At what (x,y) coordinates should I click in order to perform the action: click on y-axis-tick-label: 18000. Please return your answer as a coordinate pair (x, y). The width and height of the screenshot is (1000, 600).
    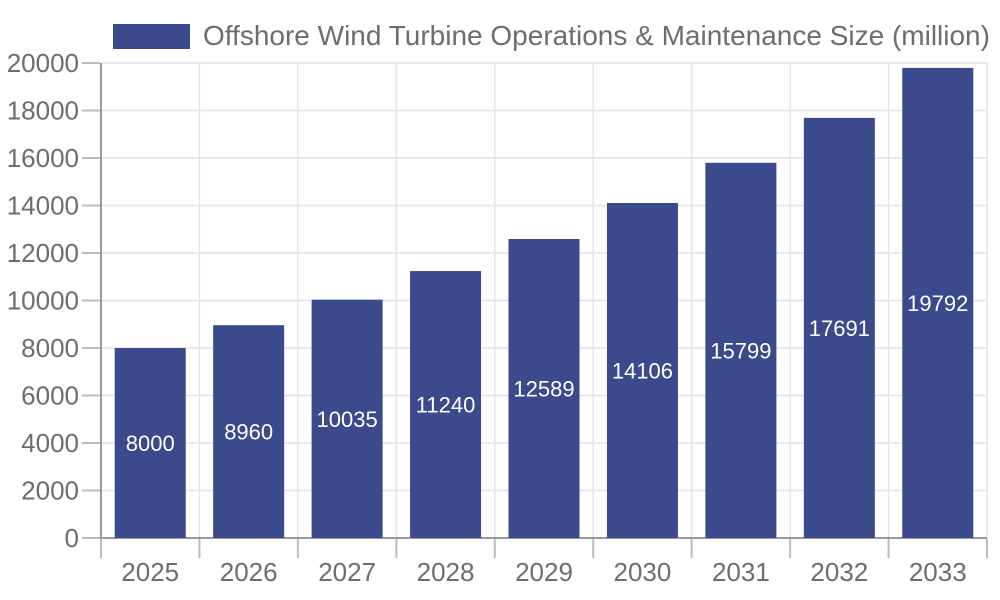
    Looking at the image, I should click on (43, 111).